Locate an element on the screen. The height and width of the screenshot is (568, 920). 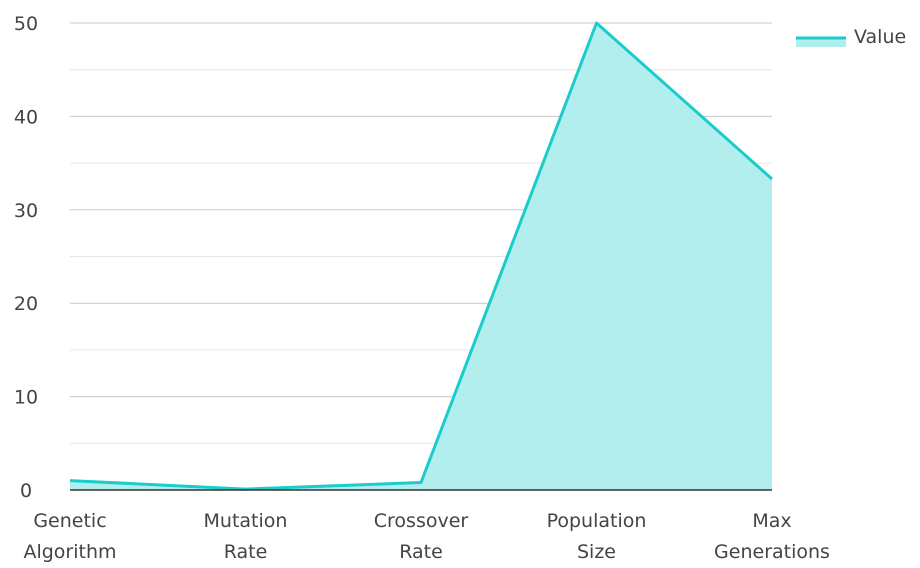
y-tick-label: 10 is located at coordinates (26, 398).